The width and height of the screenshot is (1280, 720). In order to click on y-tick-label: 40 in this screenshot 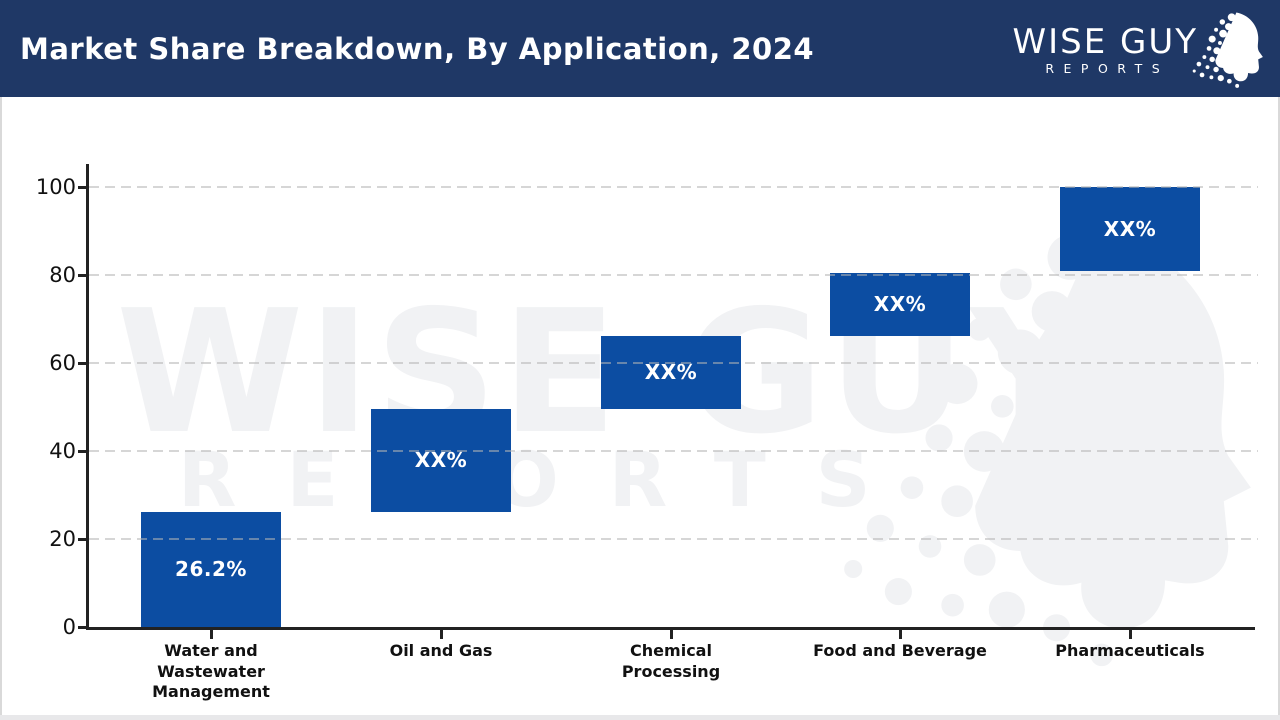, I will do `click(62, 451)`.